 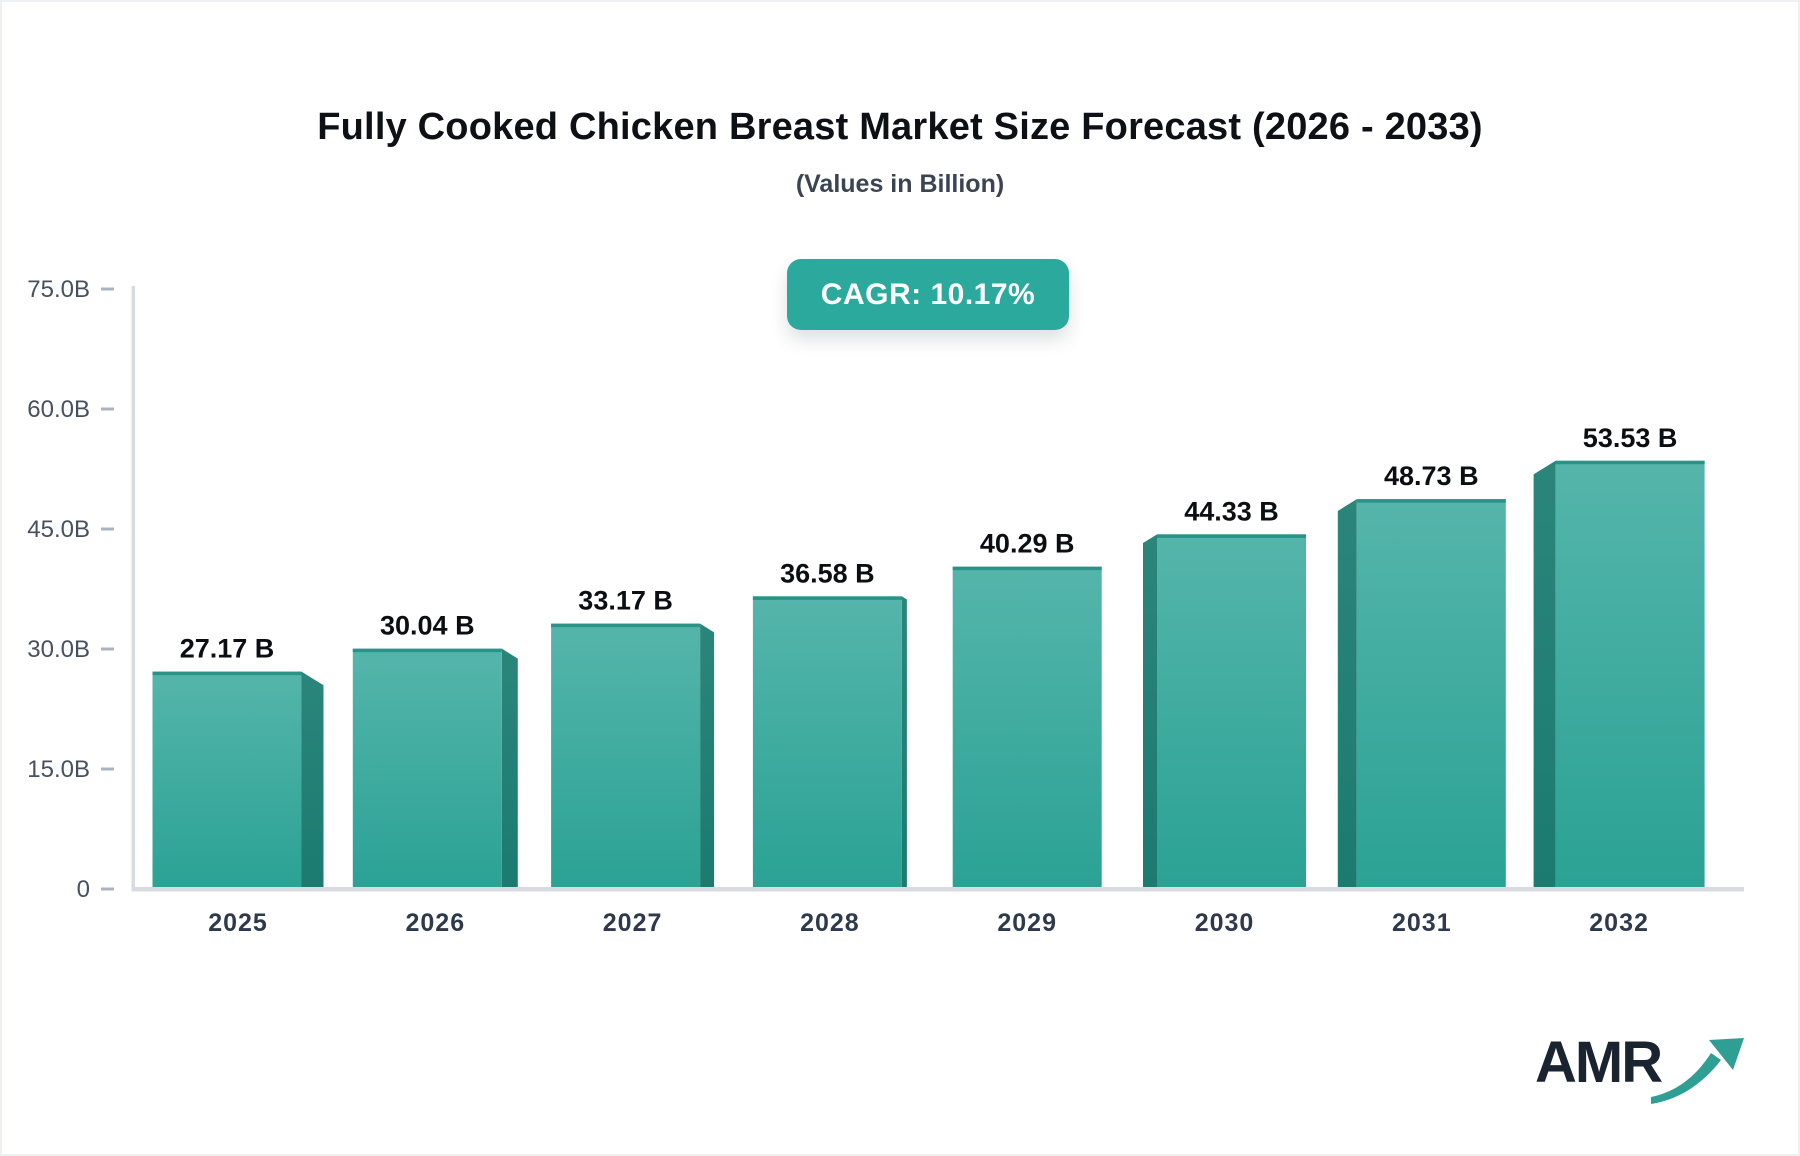 What do you see at coordinates (1599, 1062) in the screenshot?
I see `amr-logo-text: AMR` at bounding box center [1599, 1062].